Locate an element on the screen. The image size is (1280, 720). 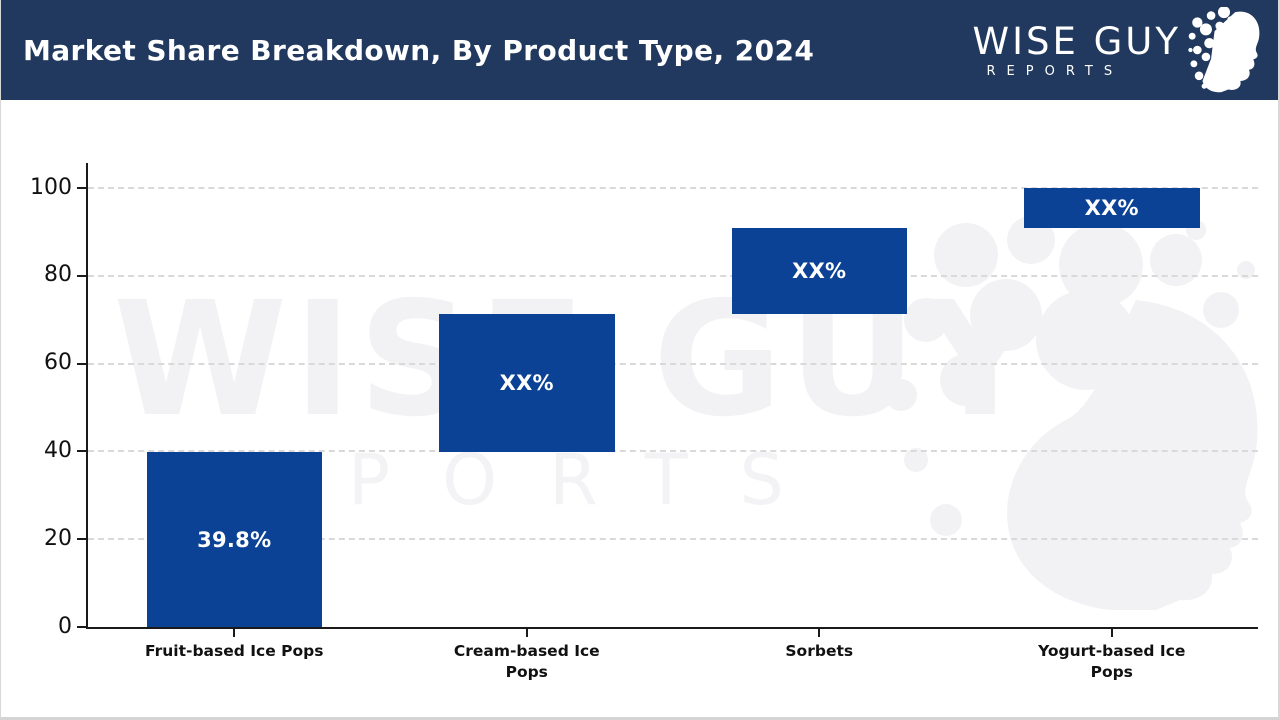
y-tick-label: 40 is located at coordinates (58, 451).